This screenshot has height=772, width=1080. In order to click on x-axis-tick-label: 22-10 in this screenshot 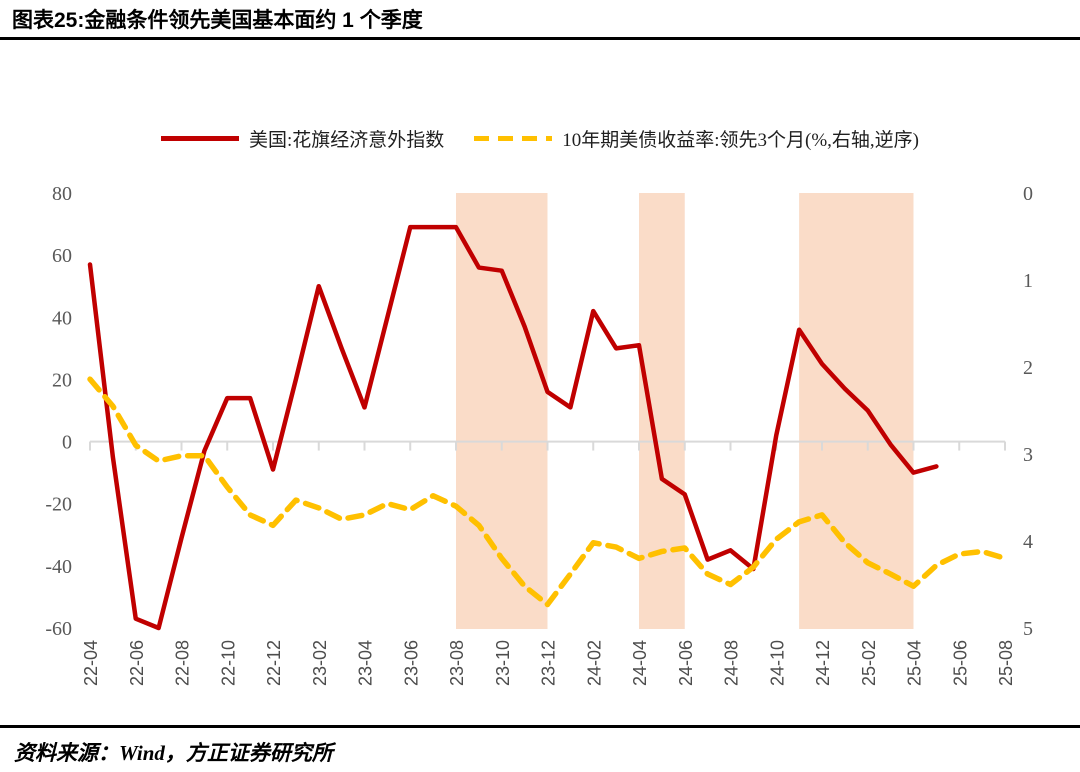, I will do `click(228, 663)`.